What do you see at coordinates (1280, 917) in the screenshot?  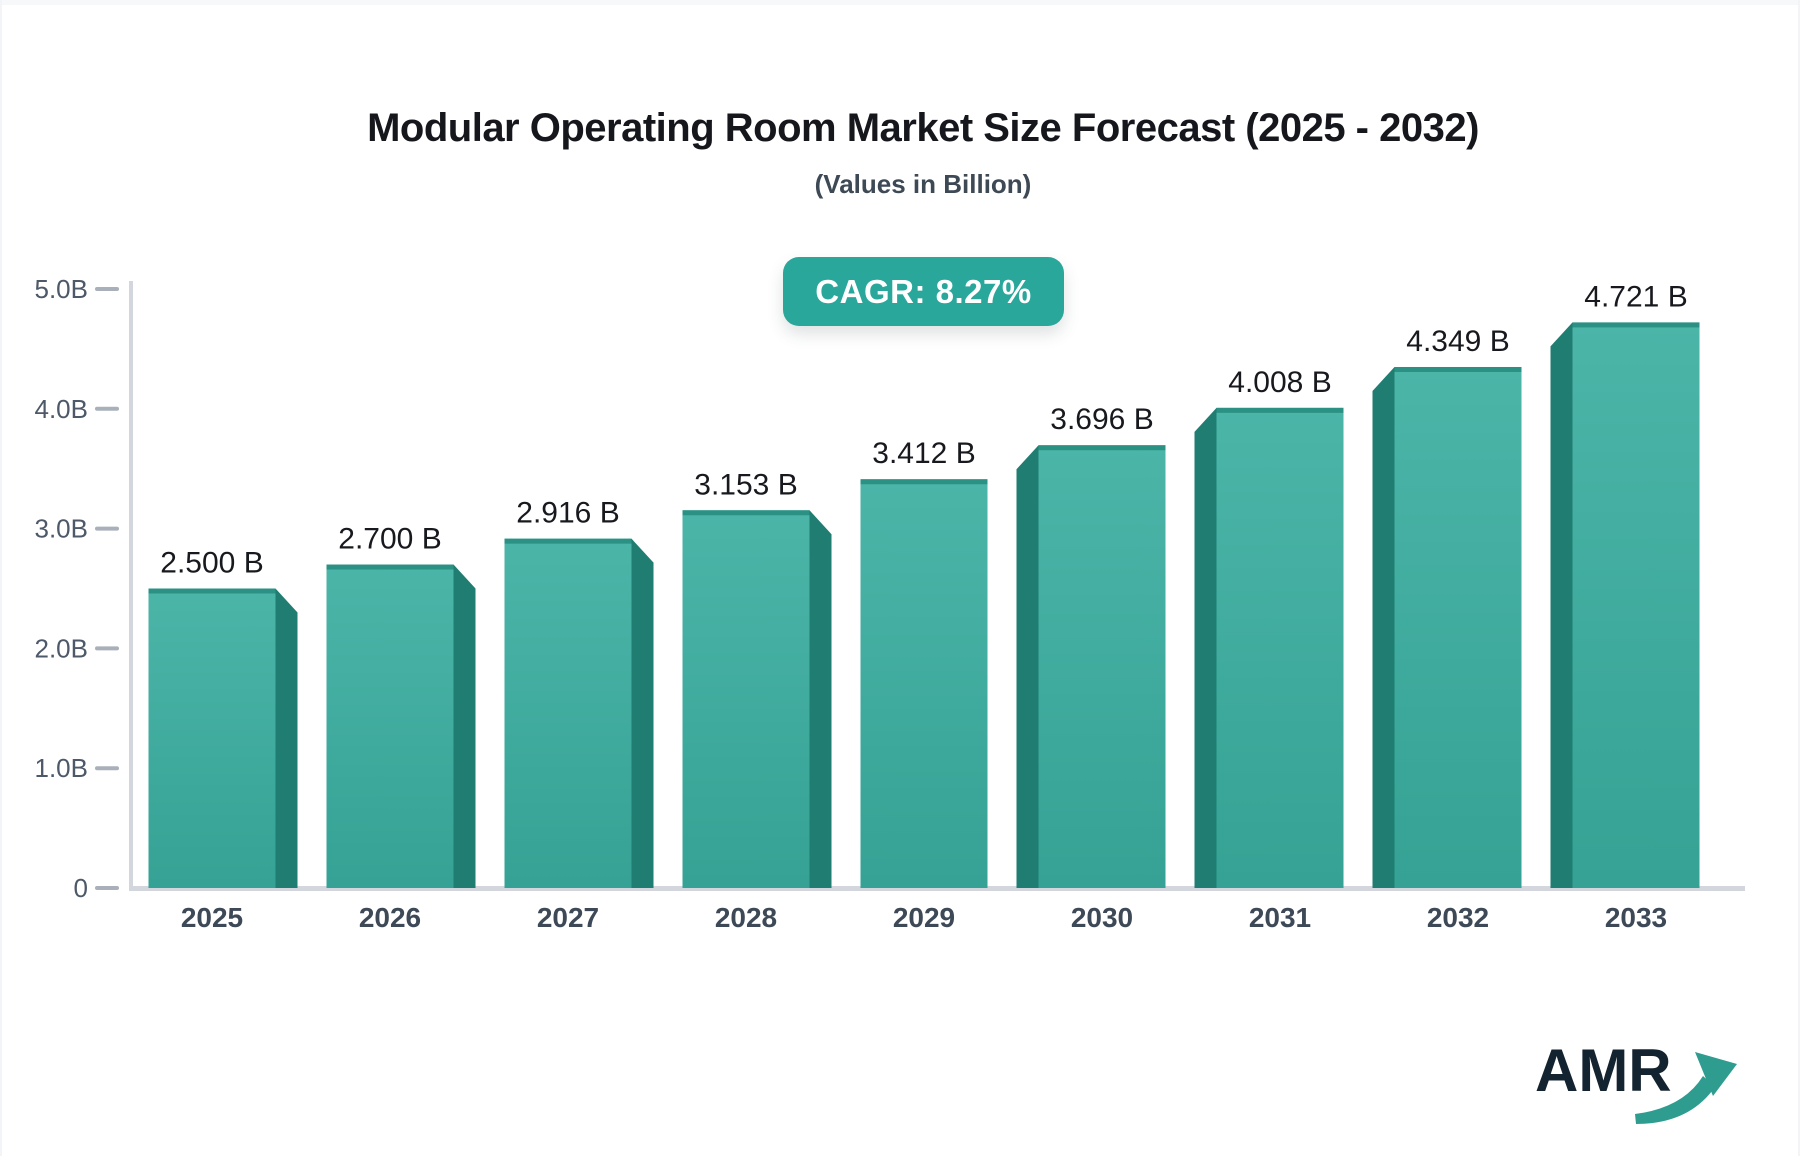 I see `x-axis-label: 2031` at bounding box center [1280, 917].